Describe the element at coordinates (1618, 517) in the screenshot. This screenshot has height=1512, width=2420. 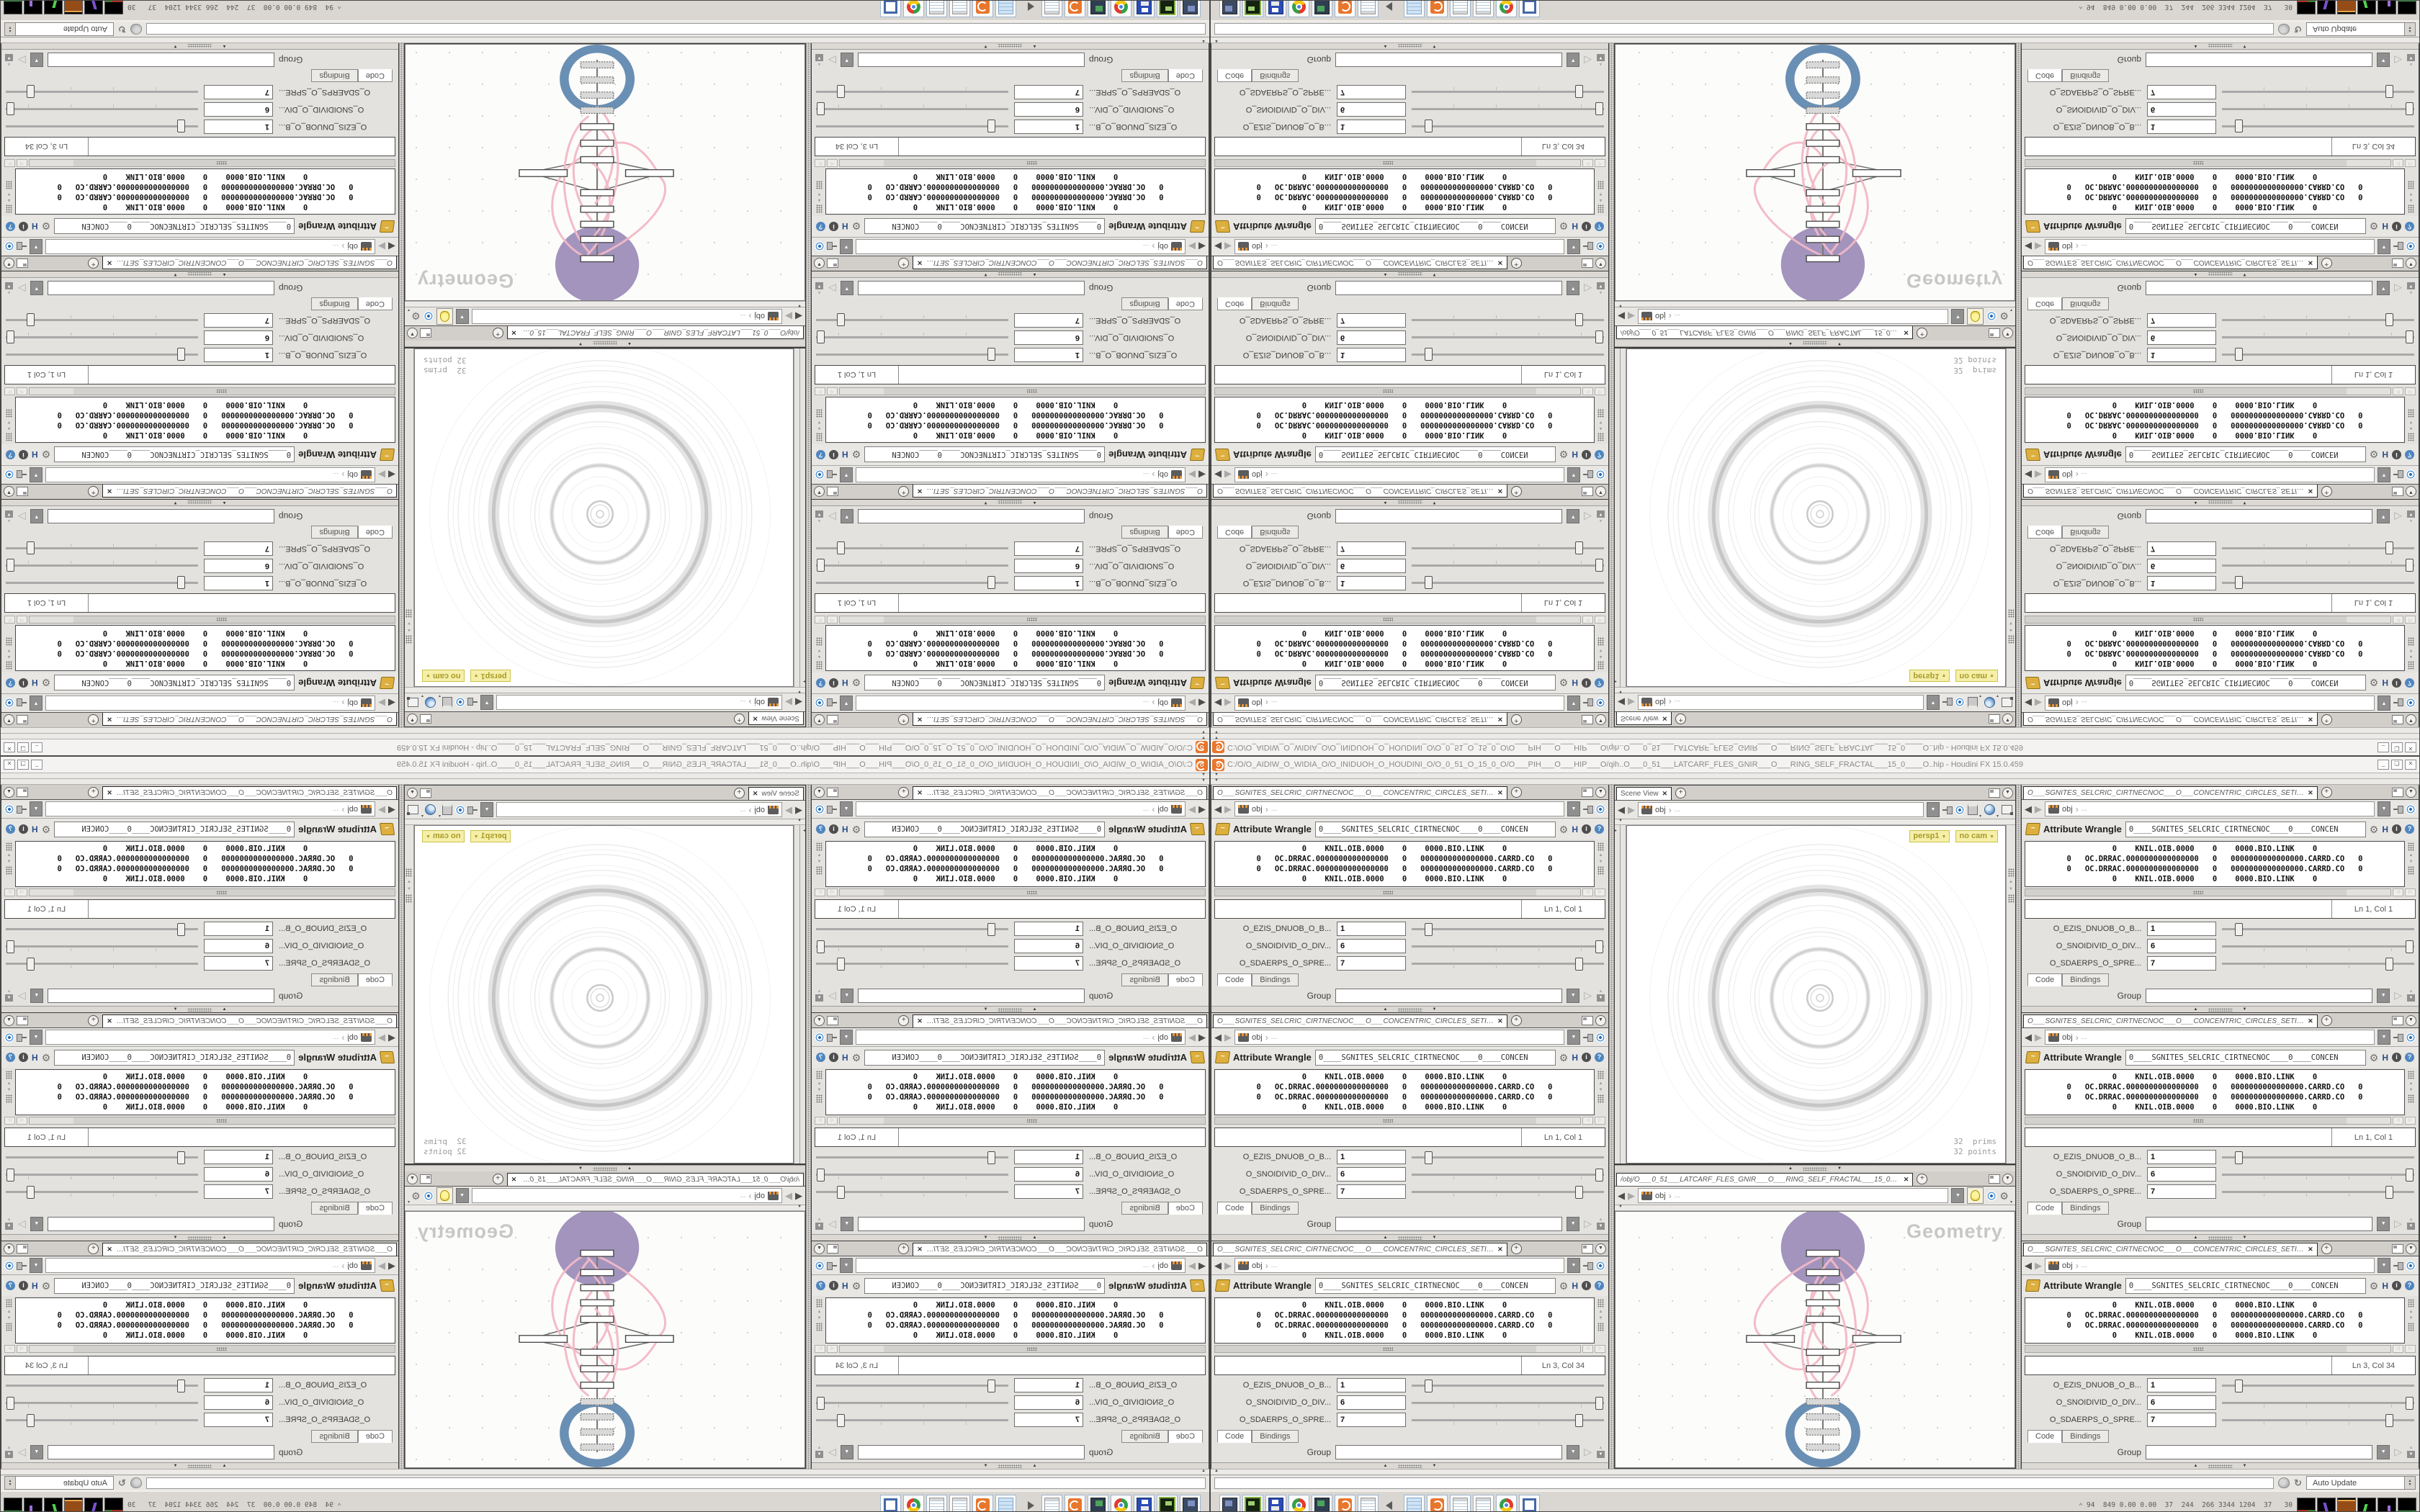
I see `collapsed-left-toolbar: ▸` at that location.